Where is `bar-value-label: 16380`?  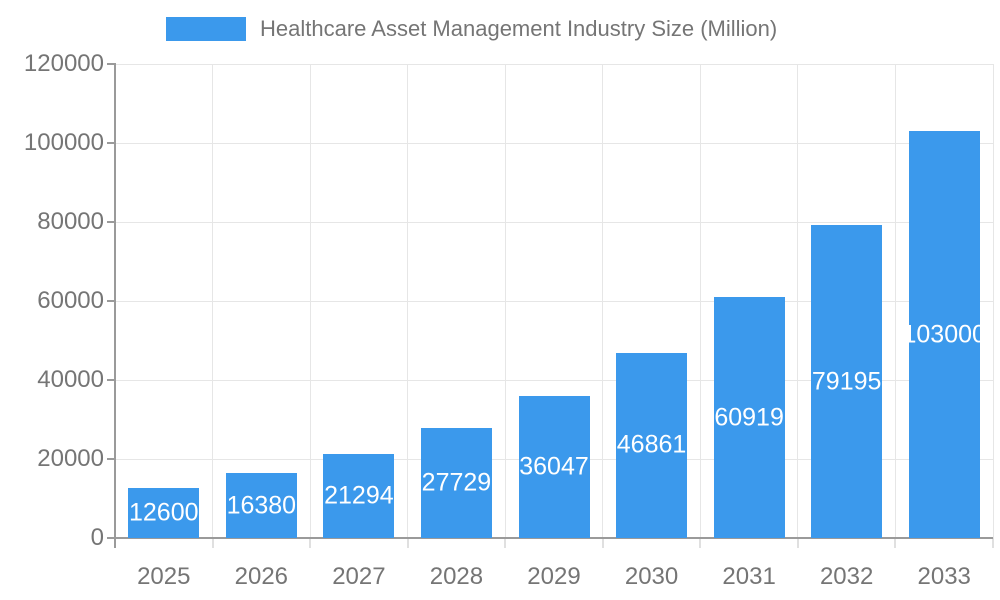
bar-value-label: 16380 is located at coordinates (261, 505).